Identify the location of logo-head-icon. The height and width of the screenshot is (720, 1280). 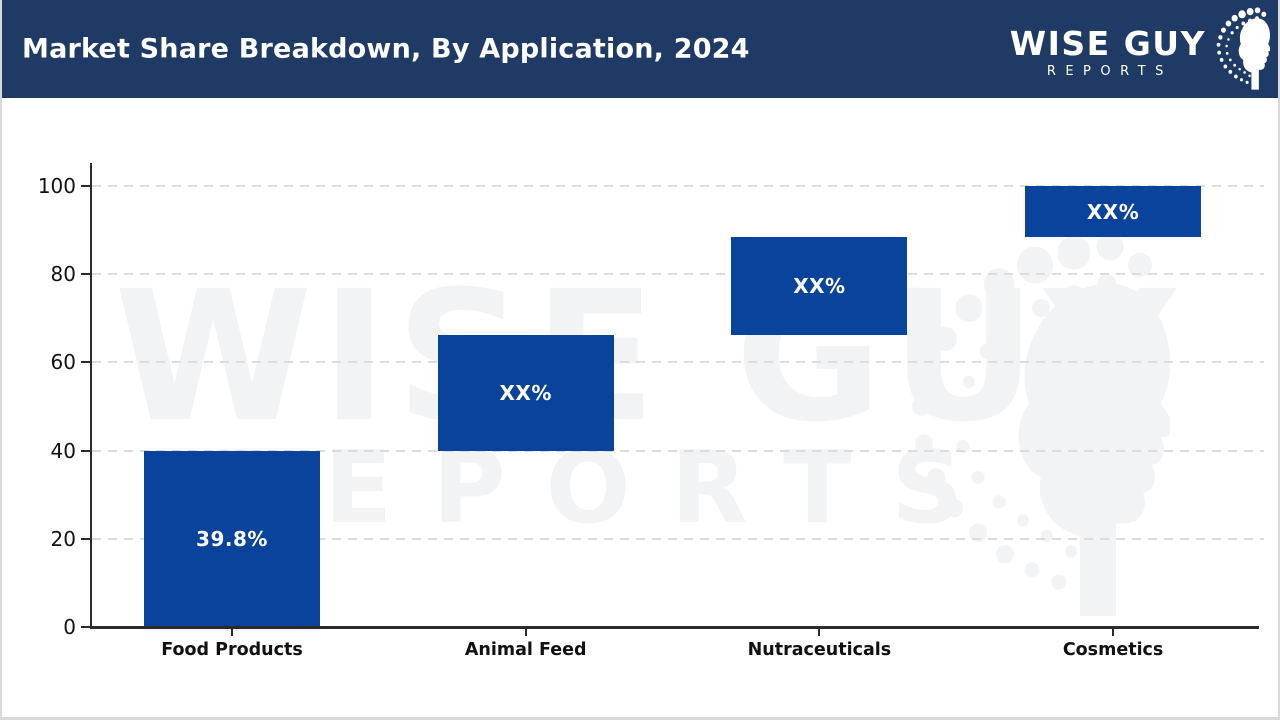
(1243, 48).